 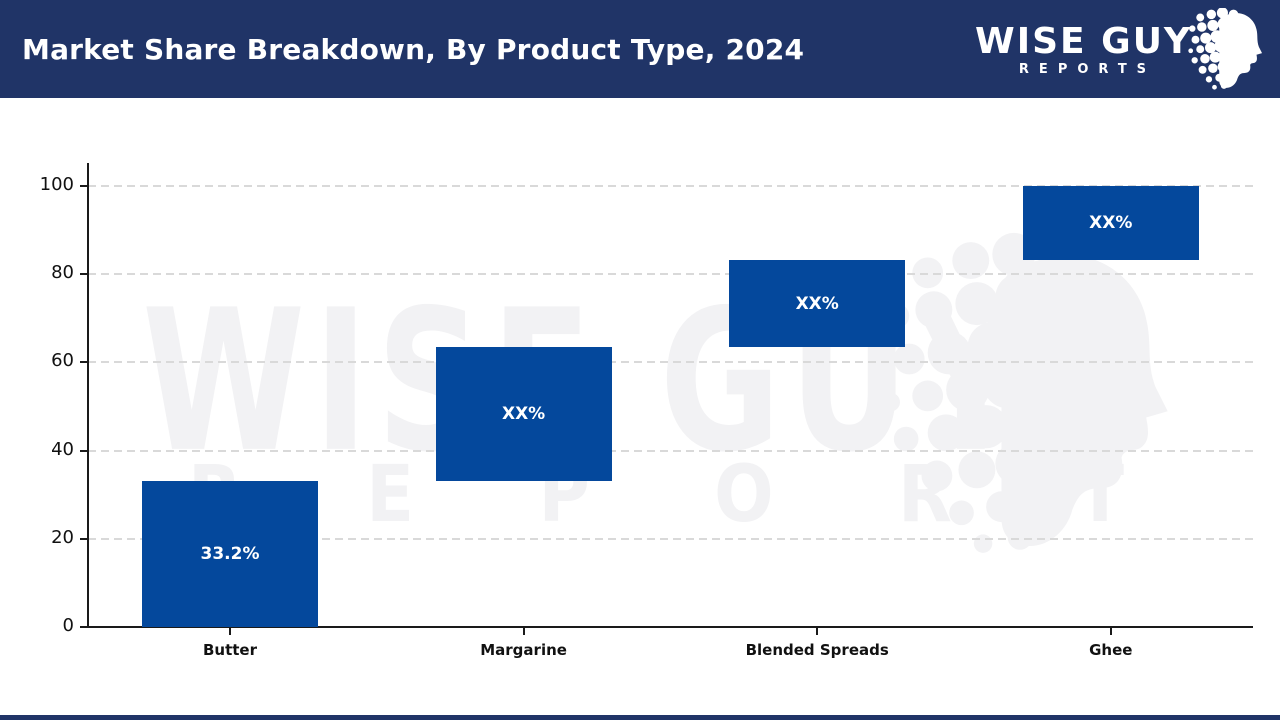 What do you see at coordinates (1111, 650) in the screenshot?
I see `x-axis-category-label: Ghee` at bounding box center [1111, 650].